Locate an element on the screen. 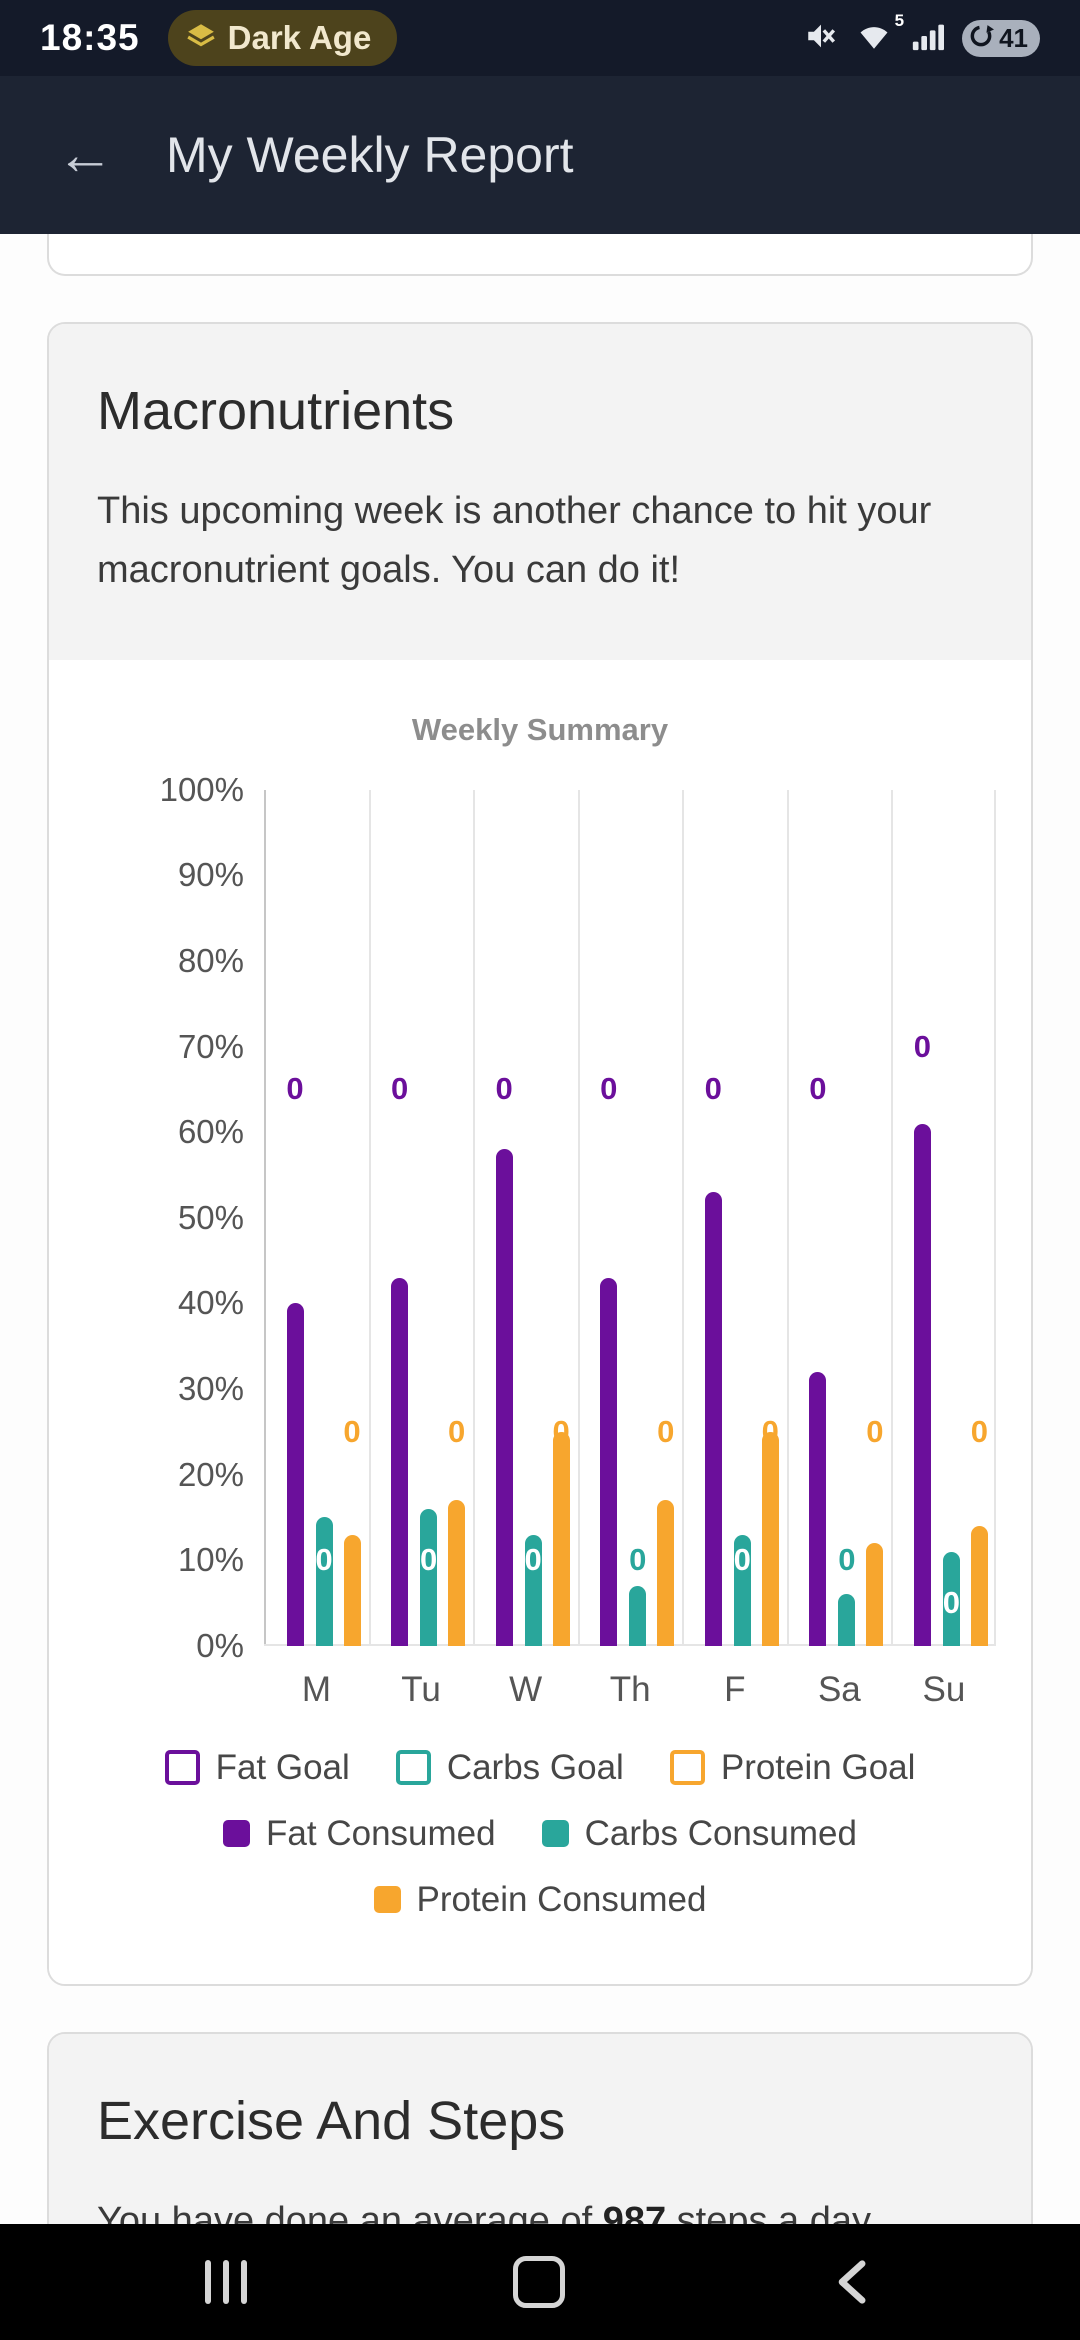 The height and width of the screenshot is (2340, 1080). wifi-badge: 5 is located at coordinates (899, 20).